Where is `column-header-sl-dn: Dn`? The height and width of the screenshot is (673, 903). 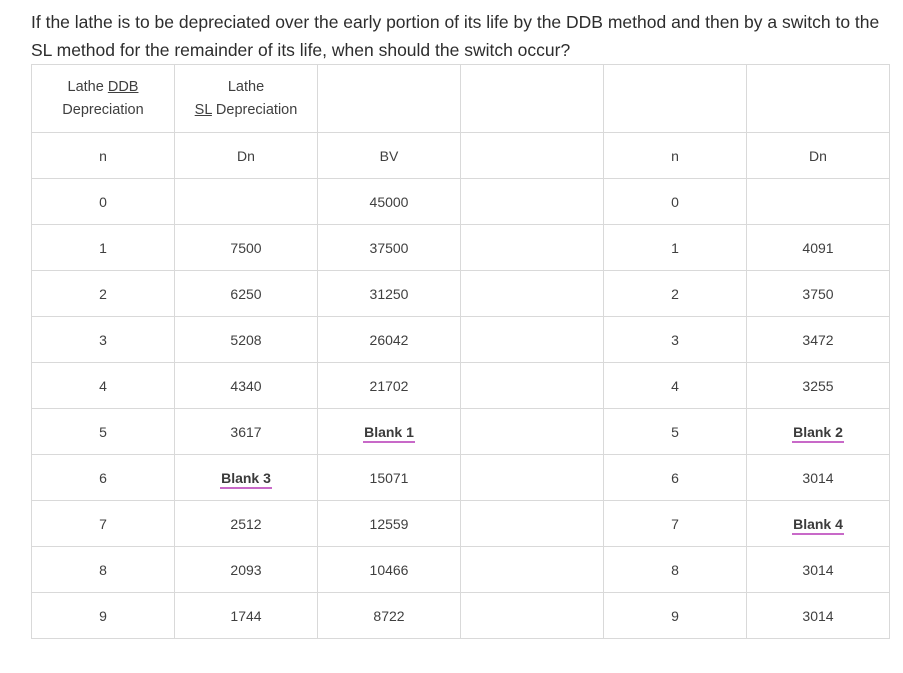
column-header-sl-dn: Dn is located at coordinates (818, 155).